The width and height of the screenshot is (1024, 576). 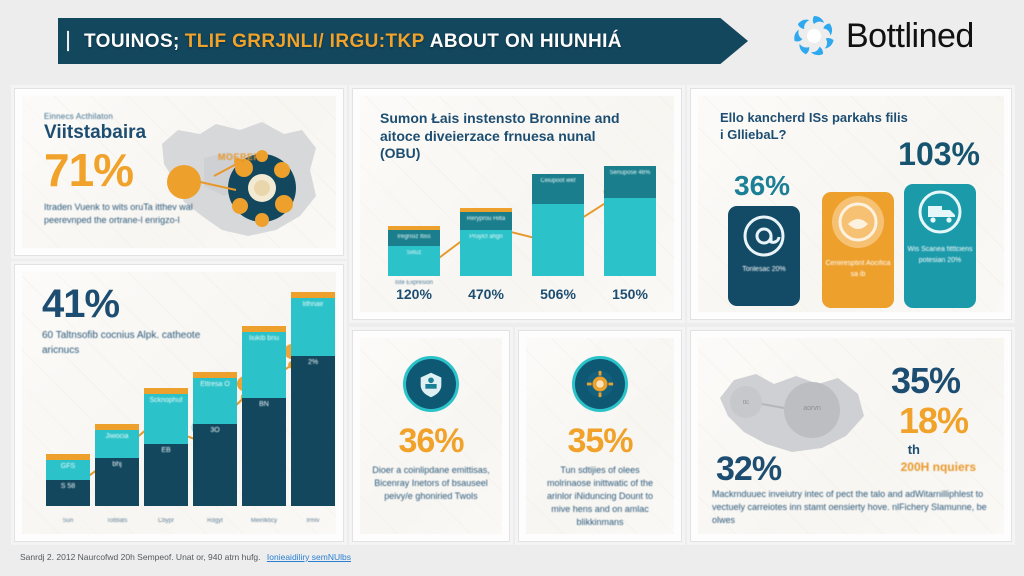 What do you see at coordinates (62, 41) in the screenshot?
I see `banner-left-tab` at bounding box center [62, 41].